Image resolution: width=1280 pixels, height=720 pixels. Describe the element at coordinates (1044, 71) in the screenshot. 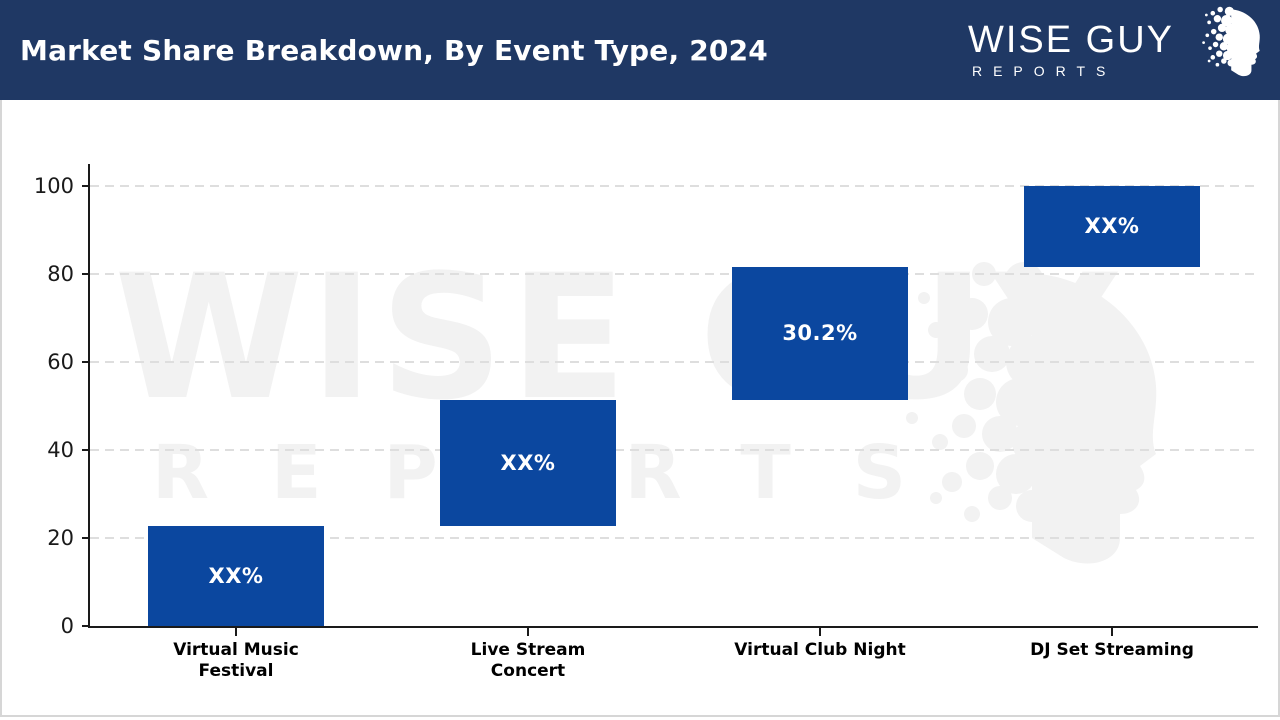

I see `logo-subtitle: REPORTS` at that location.